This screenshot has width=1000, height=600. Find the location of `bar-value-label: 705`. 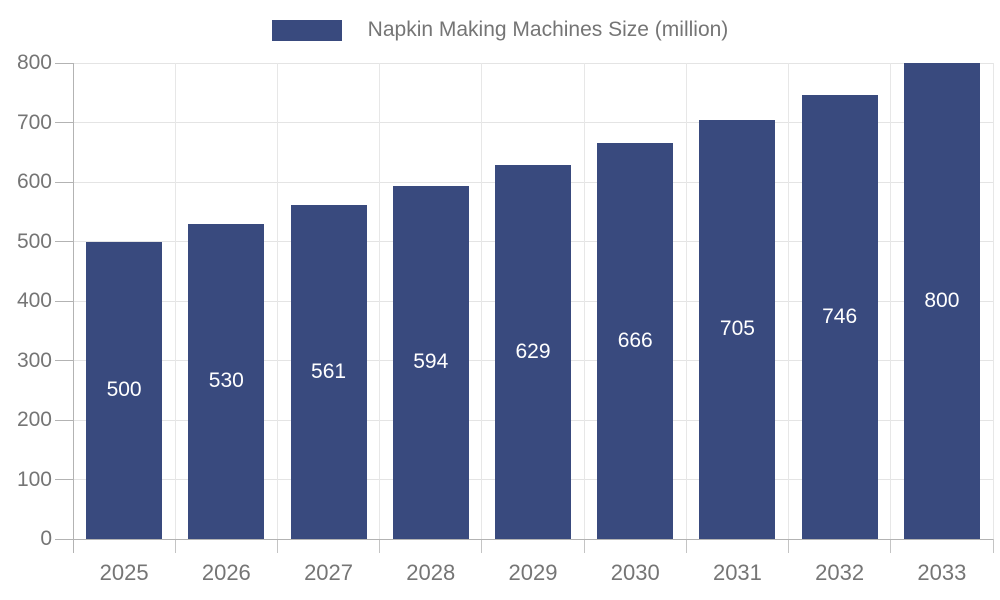

bar-value-label: 705 is located at coordinates (737, 329).